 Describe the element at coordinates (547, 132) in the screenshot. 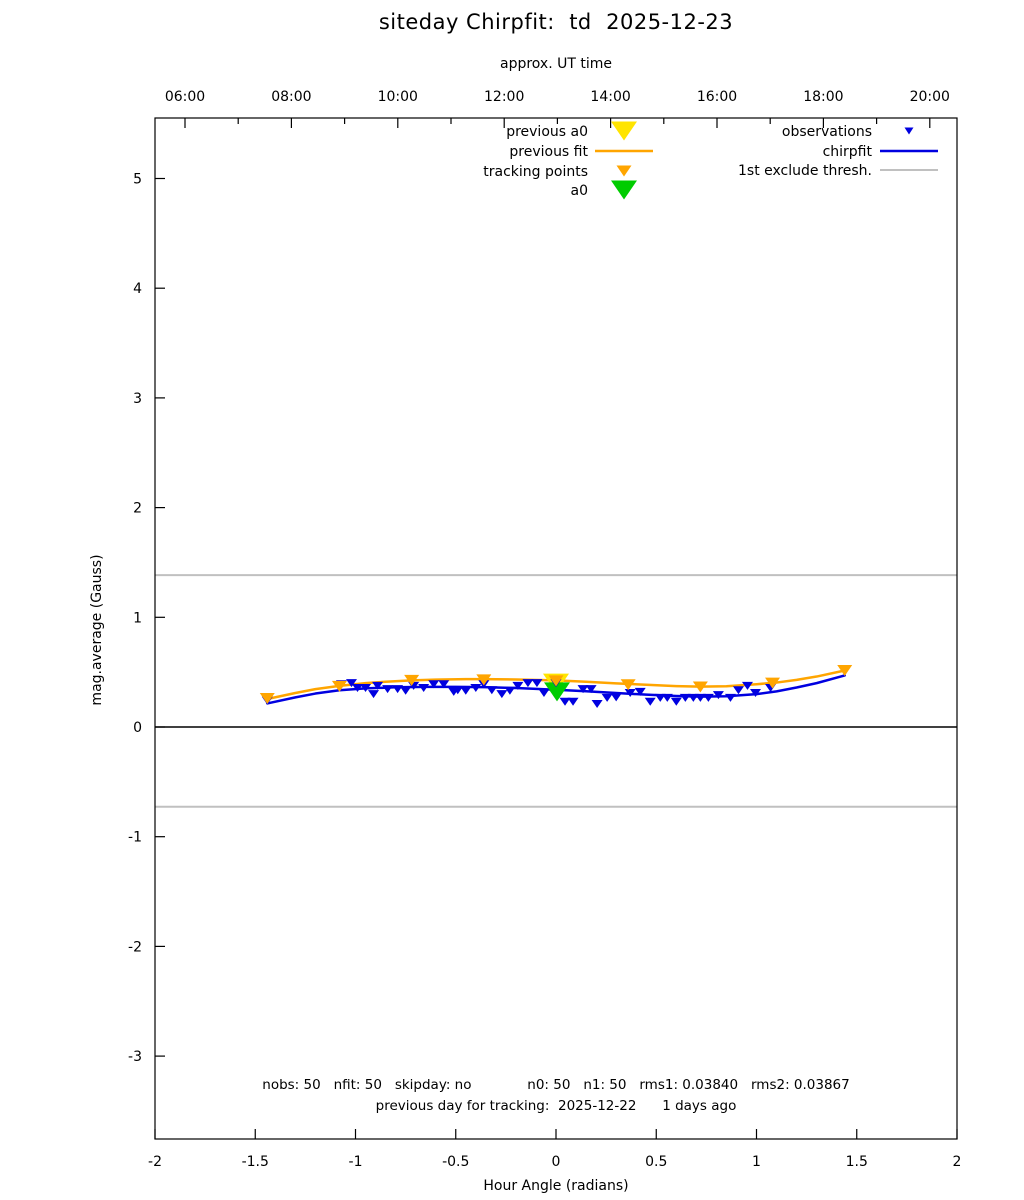

I see `legend-label: previous a0` at that location.